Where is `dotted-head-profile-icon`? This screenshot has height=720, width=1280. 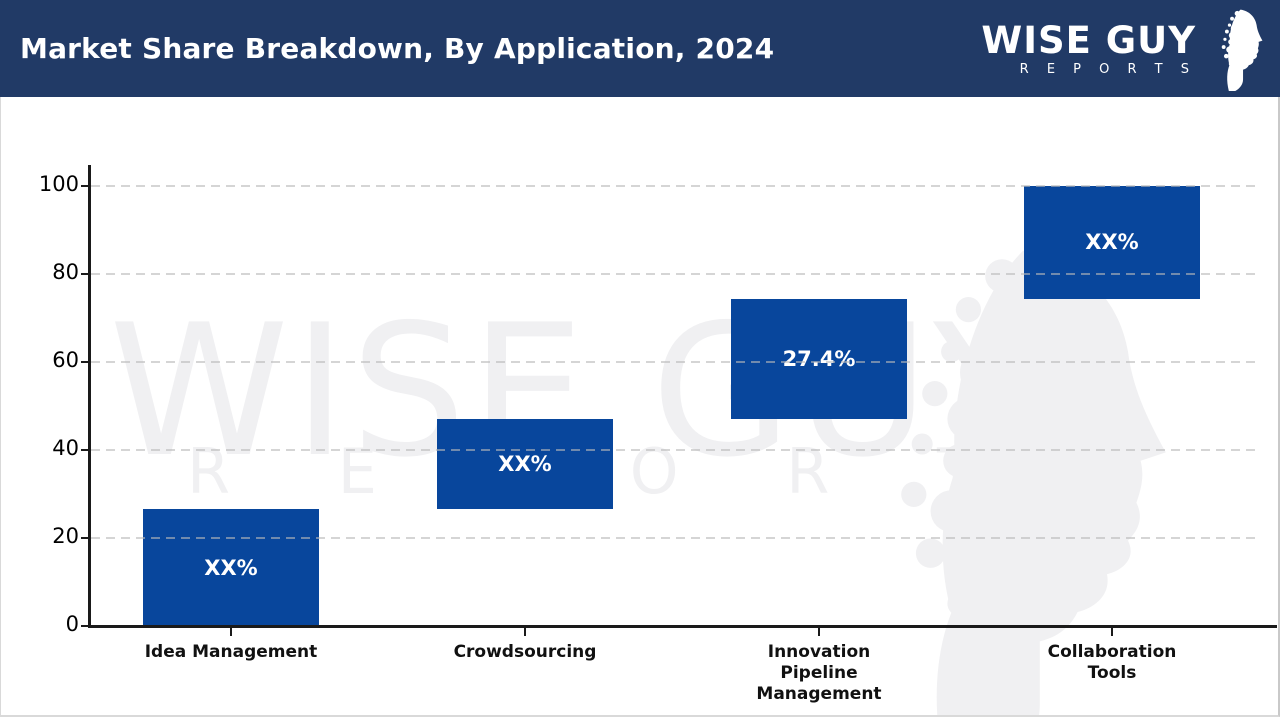 dotted-head-profile-icon is located at coordinates (1242, 50).